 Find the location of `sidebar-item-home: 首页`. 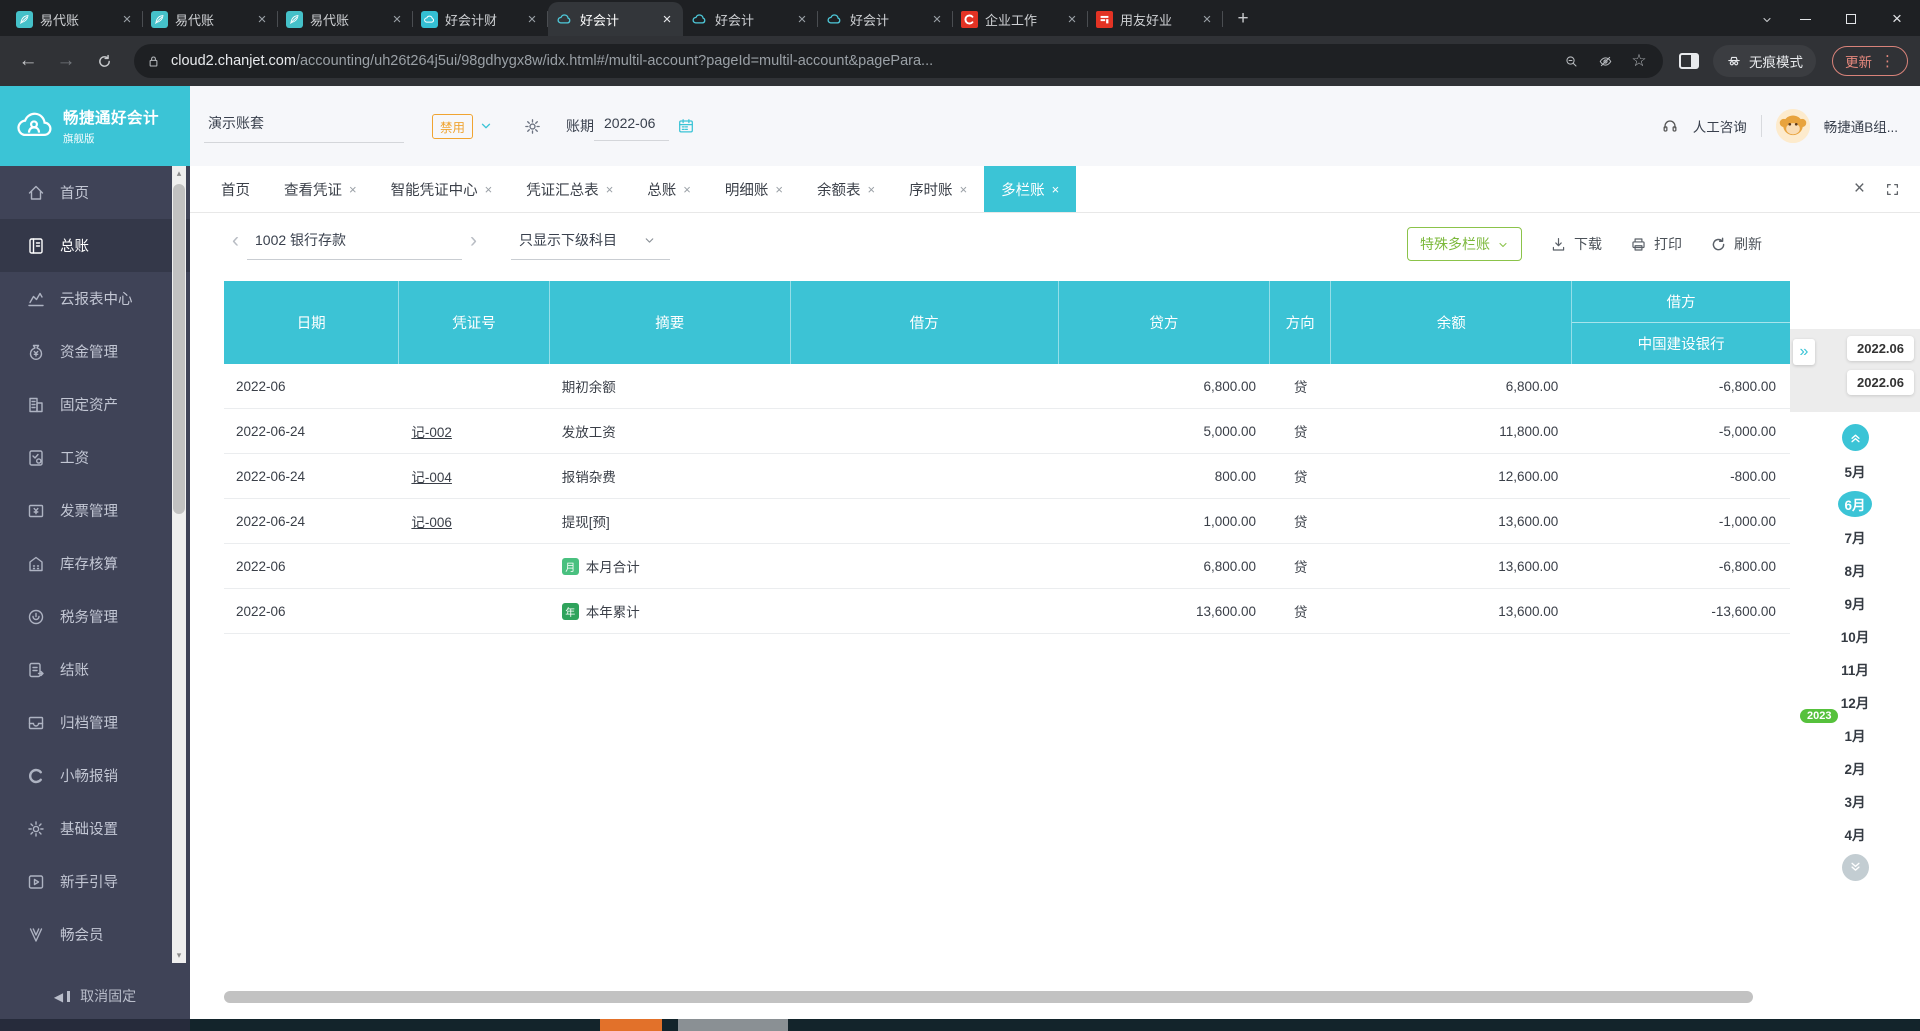

sidebar-item-home: 首页 is located at coordinates (95, 192).